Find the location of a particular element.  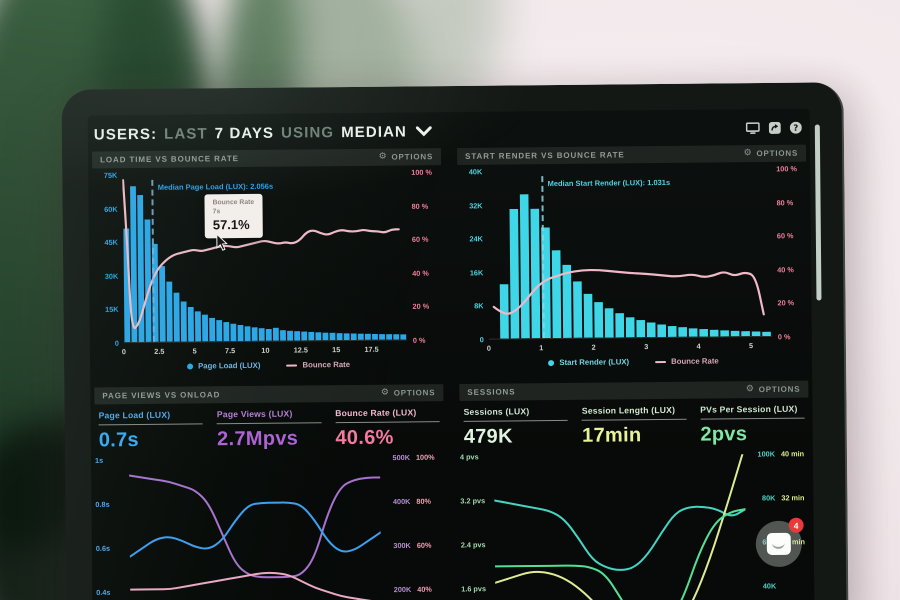

metric-label: Page Views (LUX) is located at coordinates (269, 416).